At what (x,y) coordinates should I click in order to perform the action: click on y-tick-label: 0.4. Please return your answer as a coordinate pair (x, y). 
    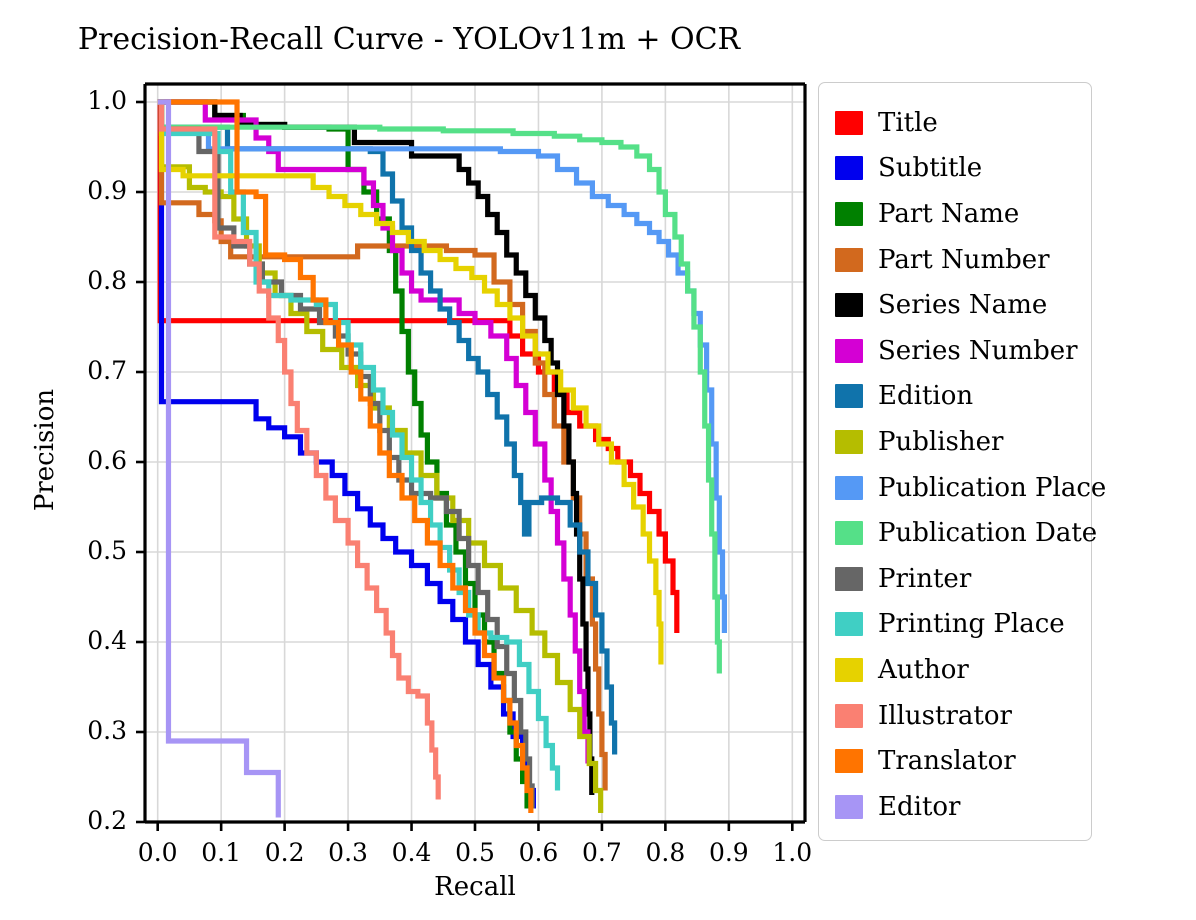
    Looking at the image, I should click on (107, 640).